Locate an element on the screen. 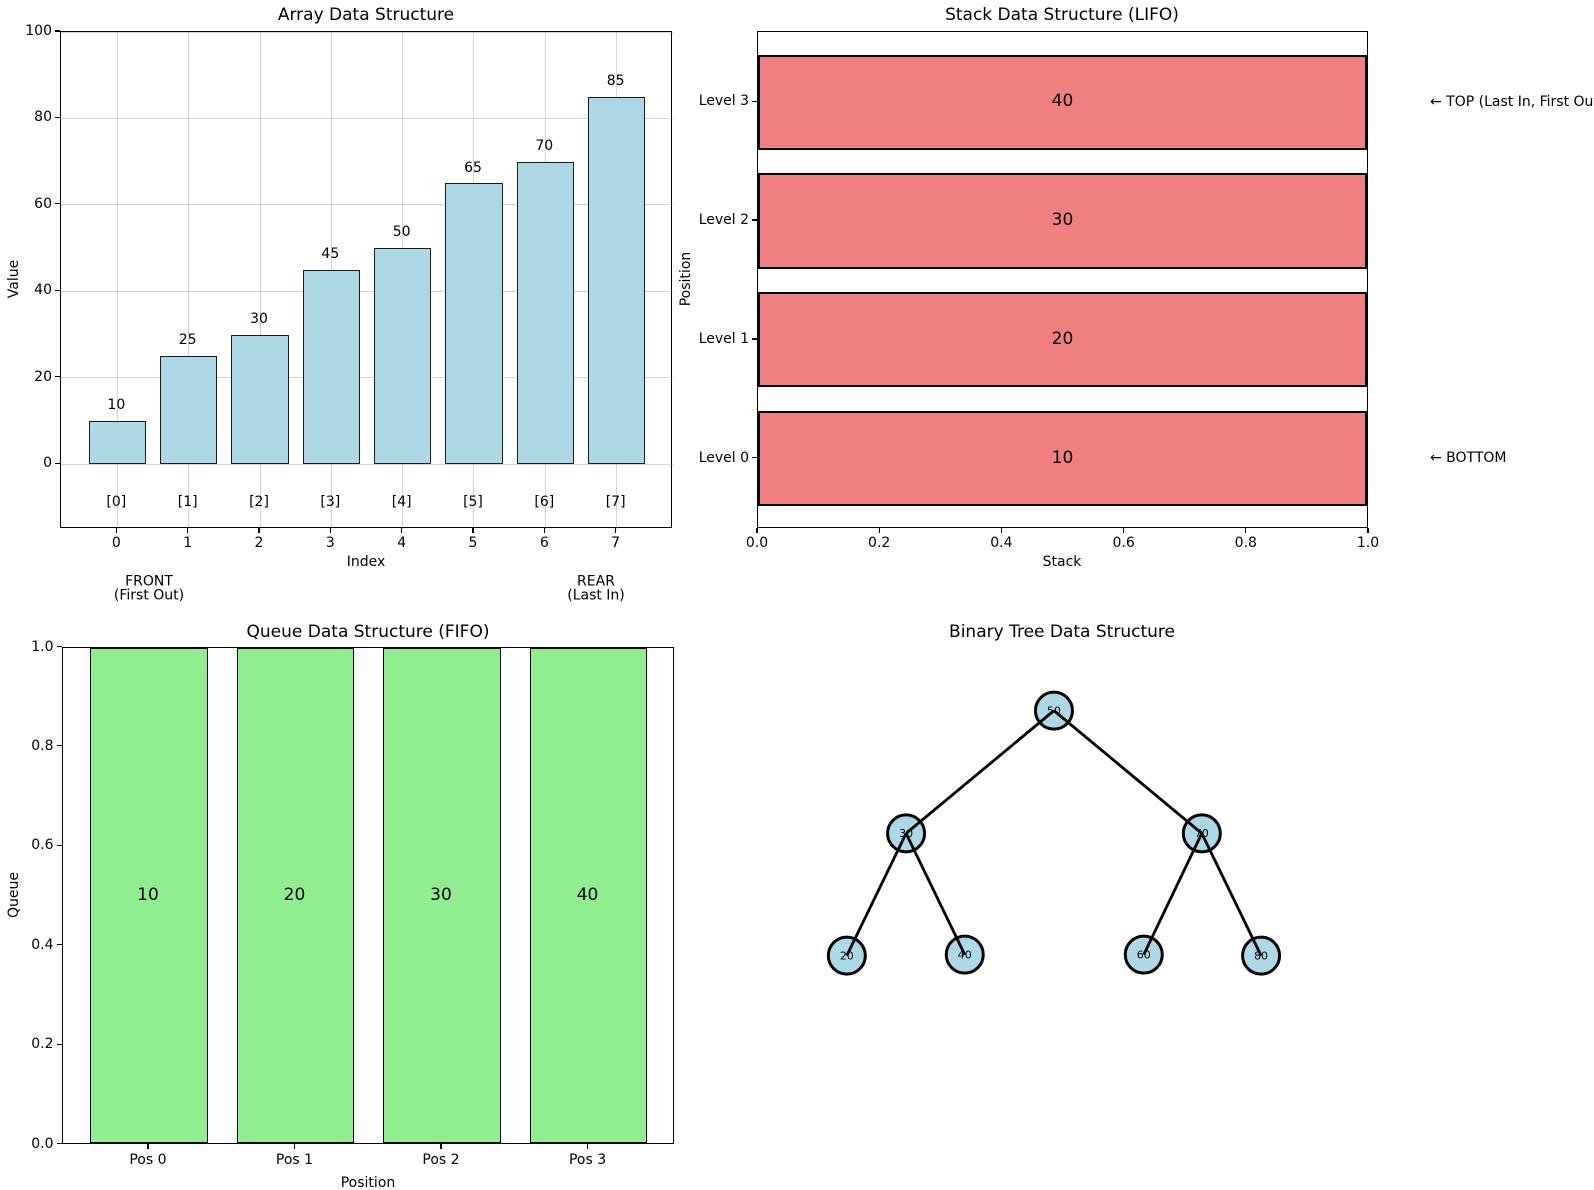  array-bar-value-label: 65 is located at coordinates (473, 167).